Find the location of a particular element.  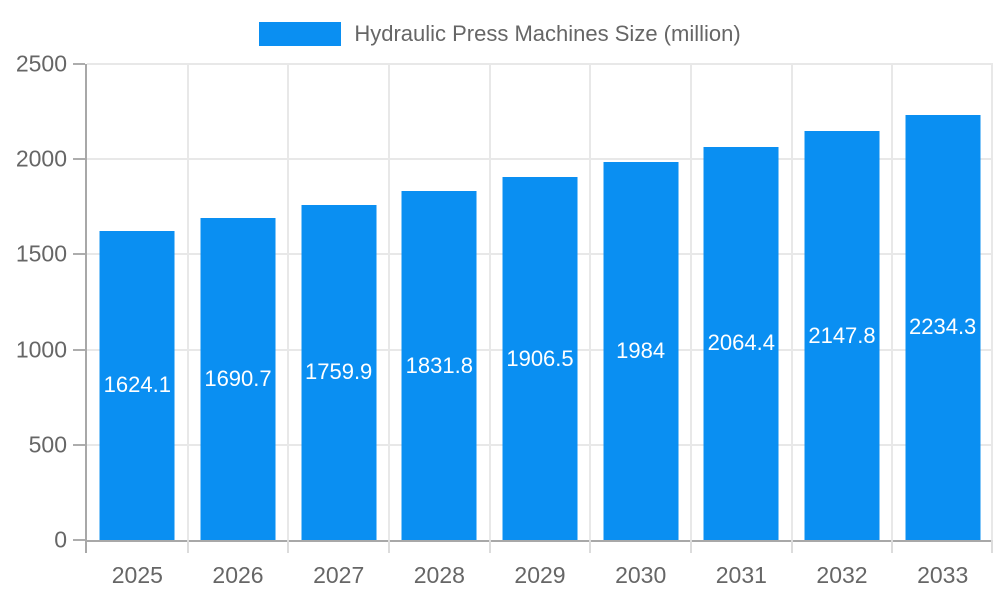

bar-value-label: 2064.4 is located at coordinates (741, 343).